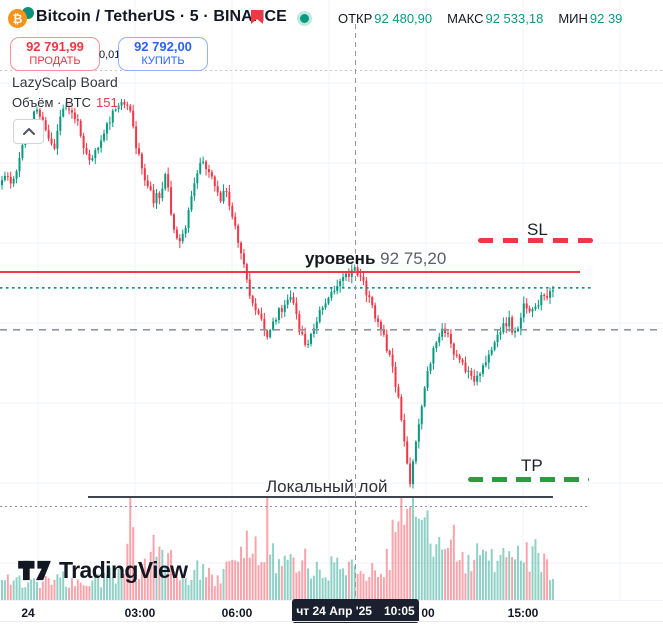  Describe the element at coordinates (355, 312) in the screenshot. I see `crosshair-vertical-line` at that location.